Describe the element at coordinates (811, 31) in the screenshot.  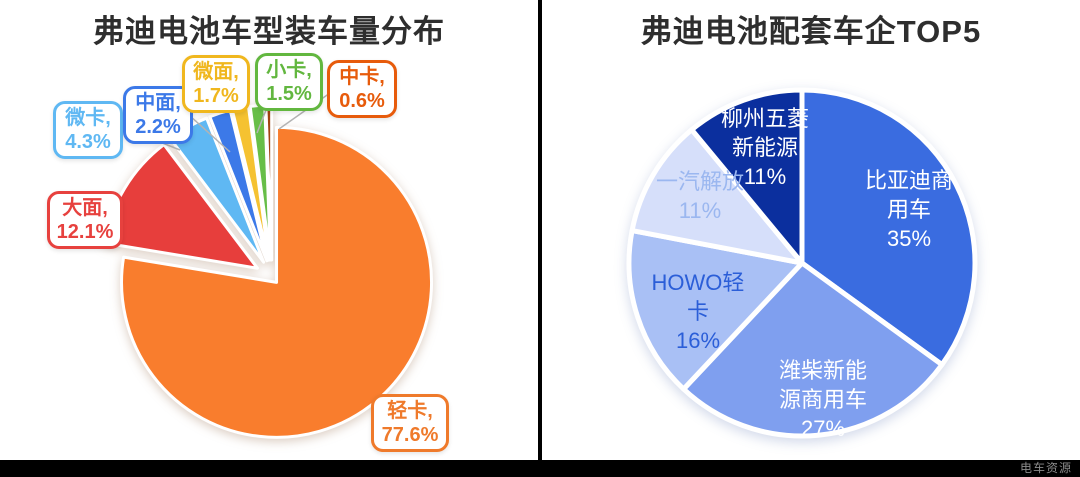
I see `right-chart-title: 弗迪电池配套车企TOP5` at that location.